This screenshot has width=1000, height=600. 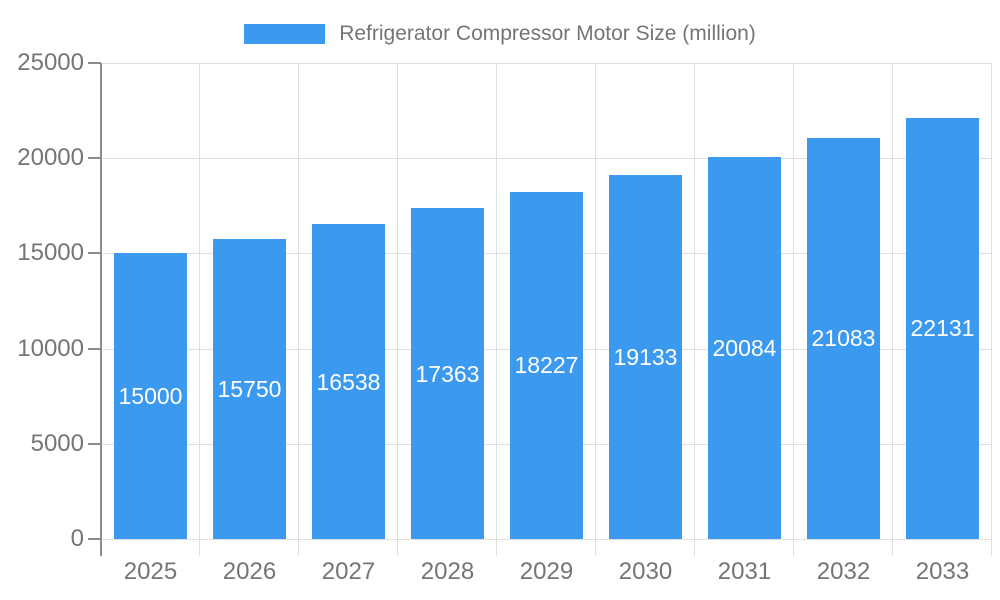 I want to click on bar-2030, so click(x=645, y=357).